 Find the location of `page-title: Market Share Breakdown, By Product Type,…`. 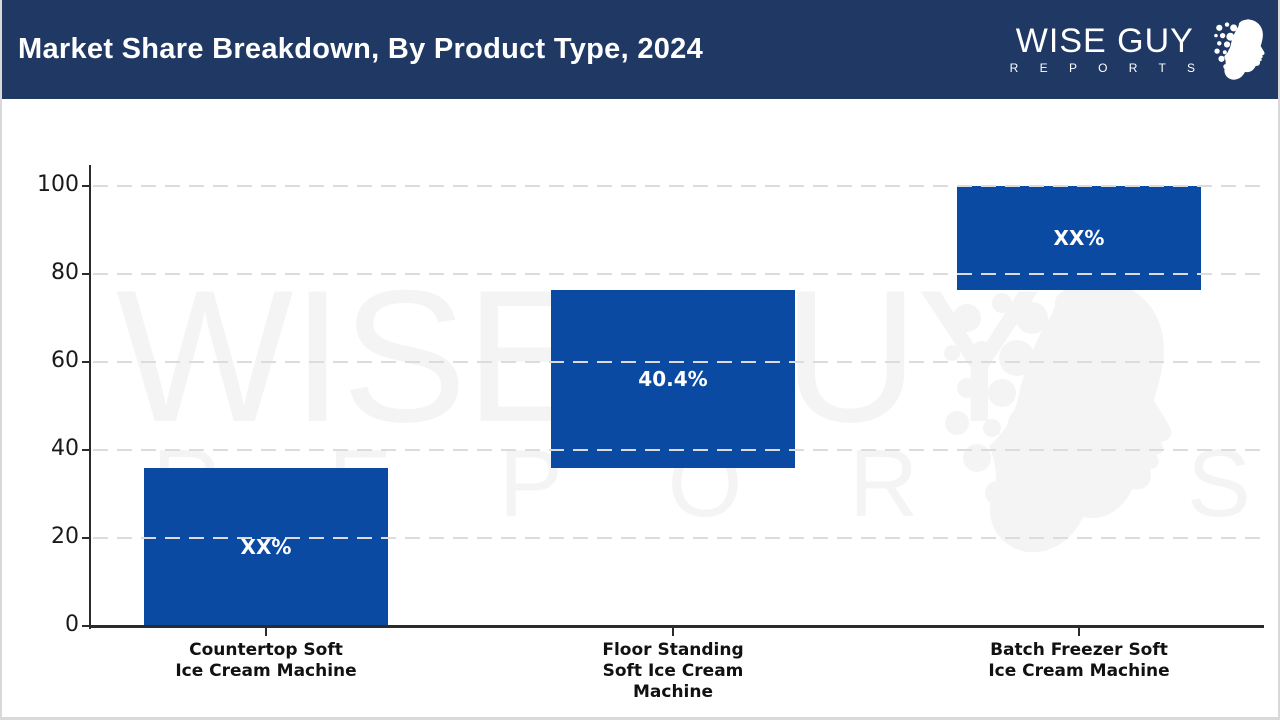

page-title: Market Share Breakdown, By Product Type,… is located at coordinates (361, 49).